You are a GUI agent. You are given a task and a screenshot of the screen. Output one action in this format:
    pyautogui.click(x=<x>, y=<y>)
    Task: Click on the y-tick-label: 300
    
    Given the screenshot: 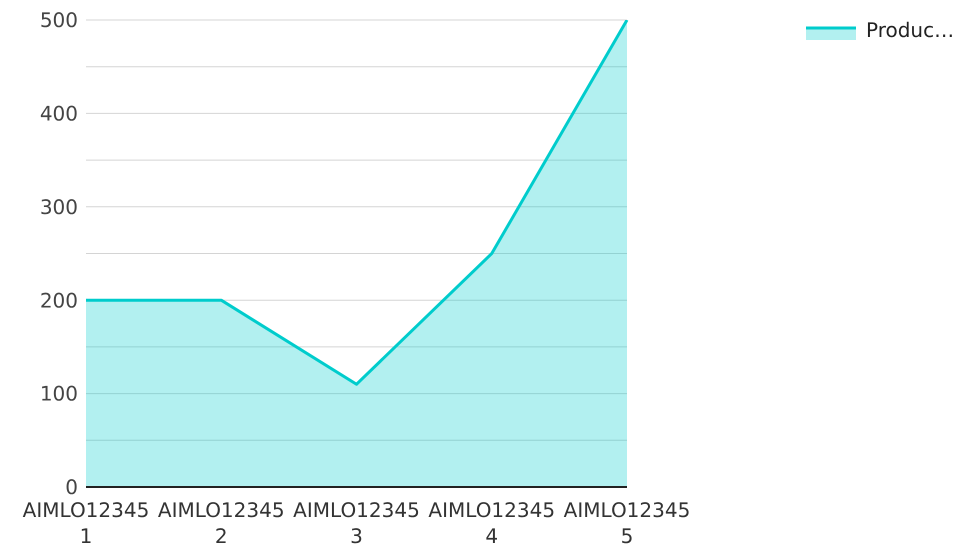 What is the action you would take?
    pyautogui.click(x=59, y=206)
    